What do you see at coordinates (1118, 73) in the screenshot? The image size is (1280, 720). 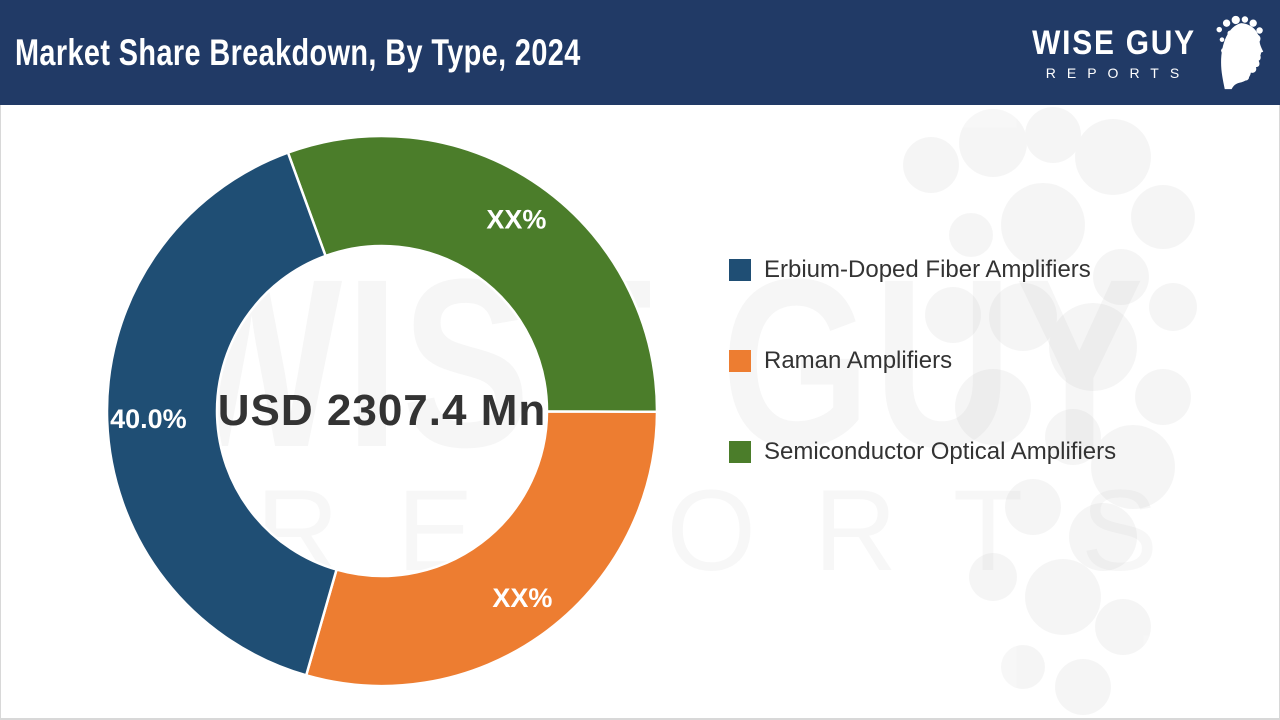 I see `brand-subtitle: REPORTS` at bounding box center [1118, 73].